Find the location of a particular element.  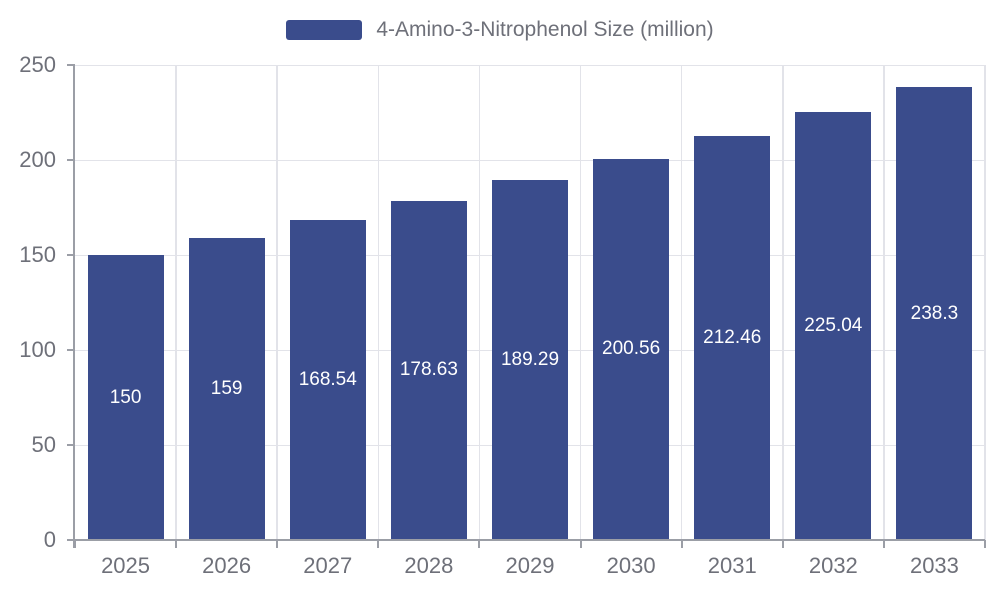

x-axis-label-2025: 2025 is located at coordinates (126, 565).